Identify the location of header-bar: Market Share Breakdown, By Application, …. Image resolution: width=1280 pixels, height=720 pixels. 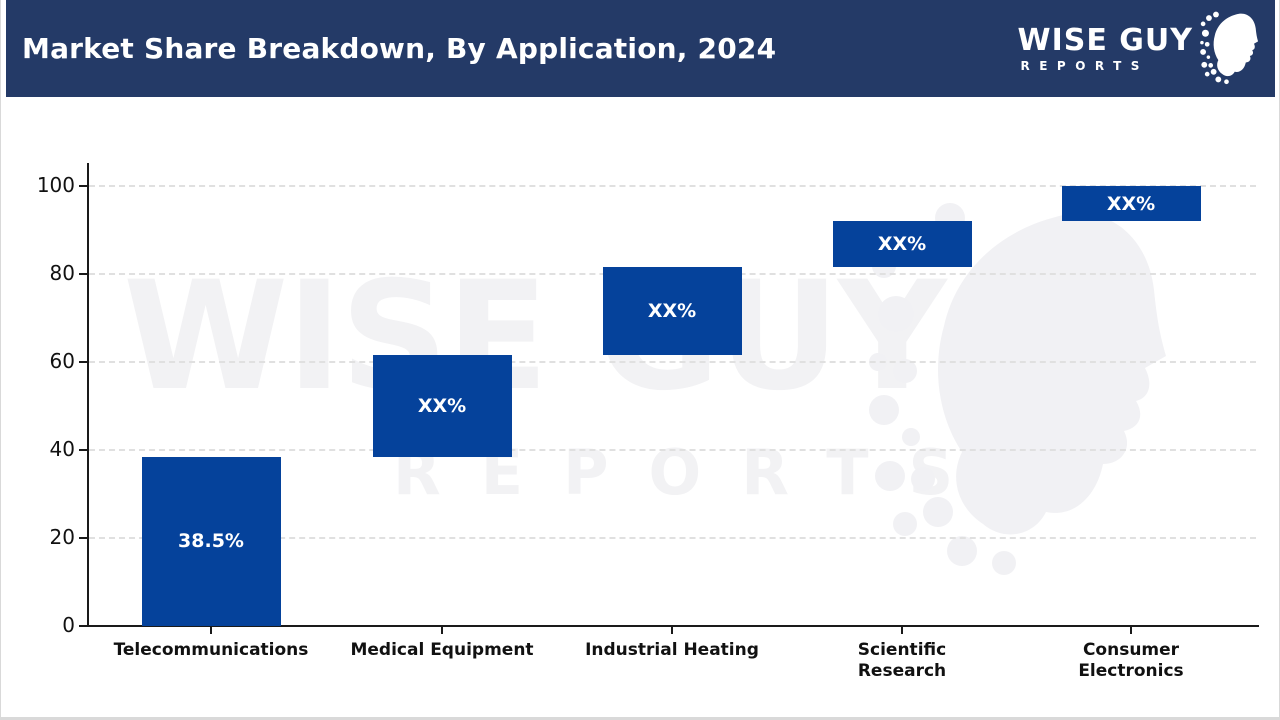
(640, 48).